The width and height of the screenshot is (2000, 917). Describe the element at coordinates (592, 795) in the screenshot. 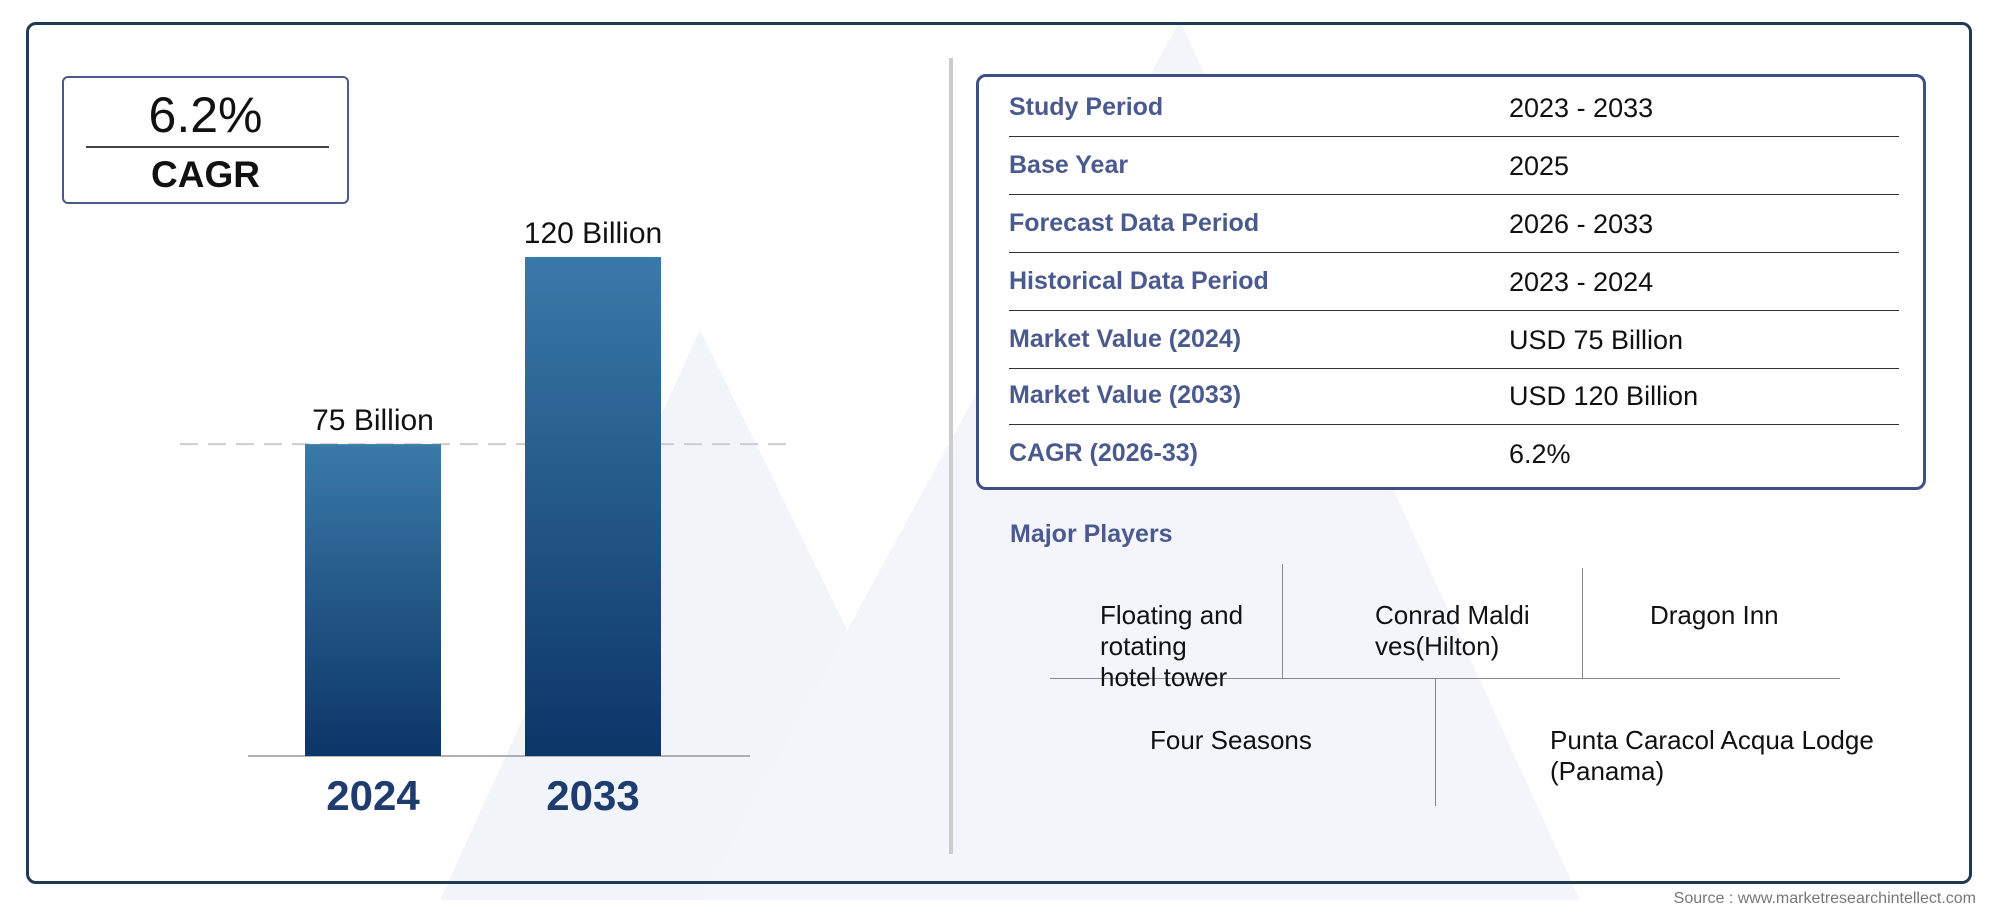

I see `x-tick-label: 2033` at that location.